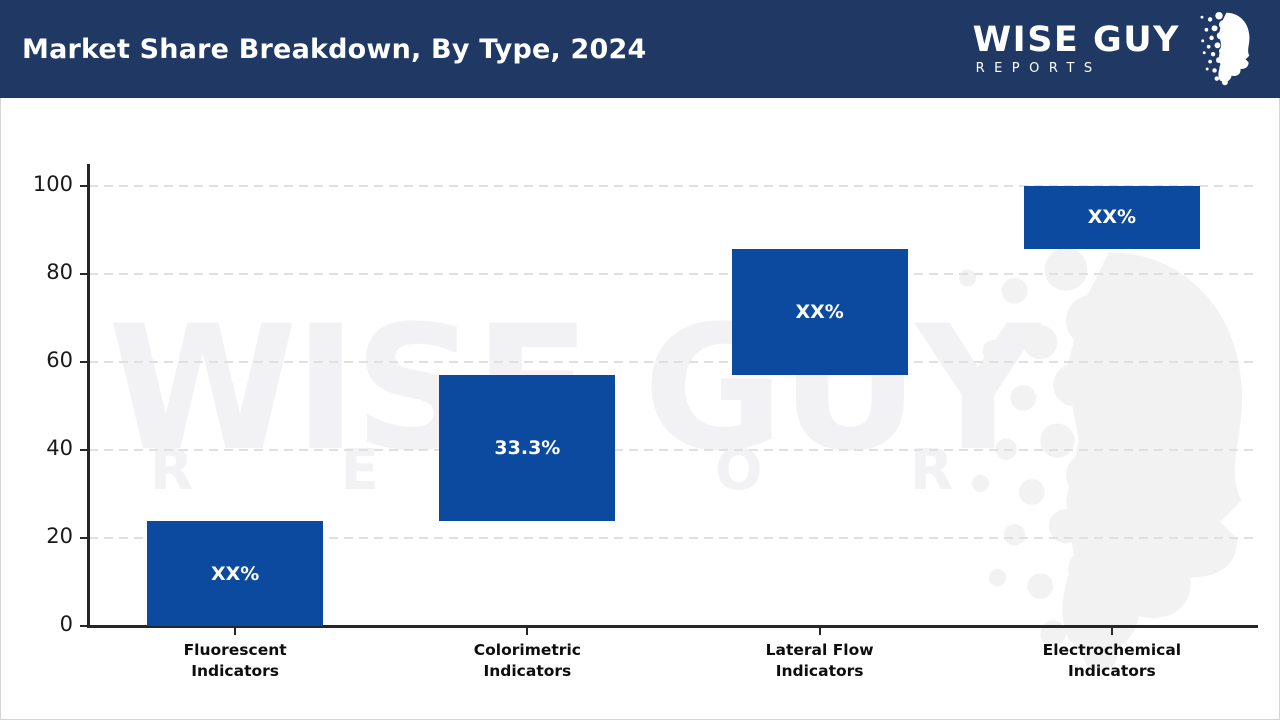 The width and height of the screenshot is (1280, 720). I want to click on category-label-line: Lateral Flow, so click(819, 650).